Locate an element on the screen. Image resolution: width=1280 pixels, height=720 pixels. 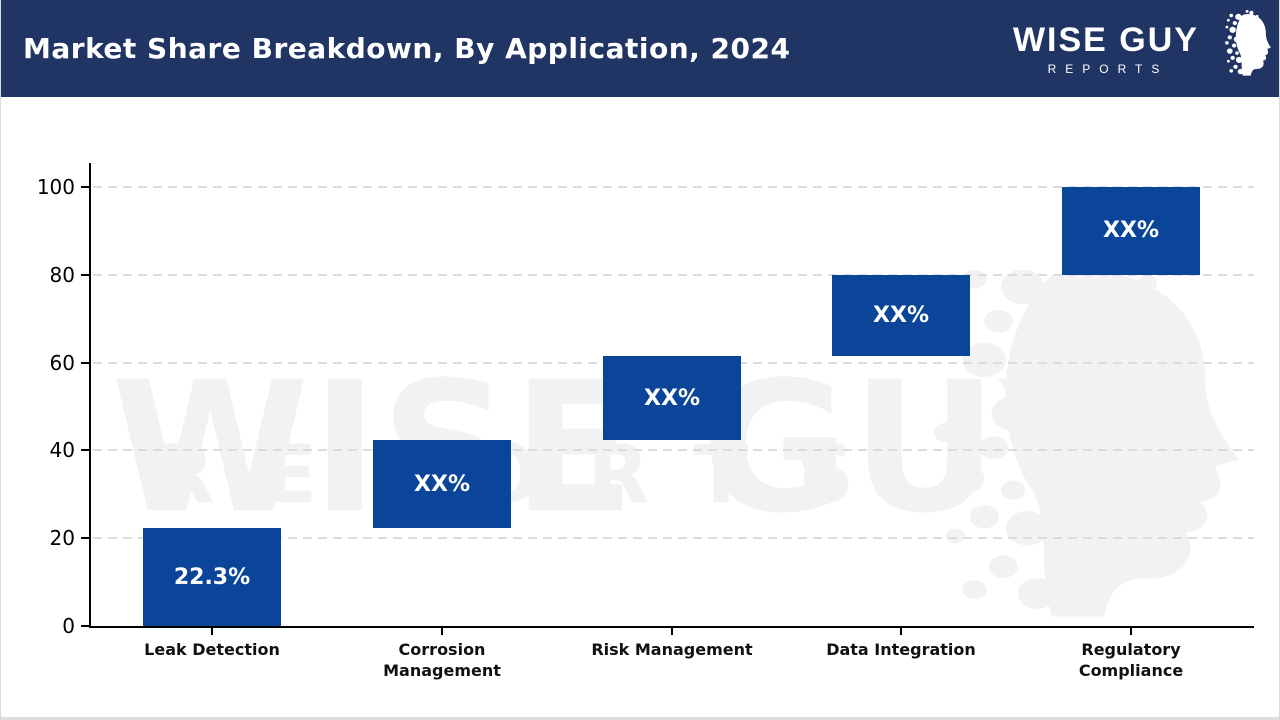
brand-logo: WISE GUY REPORTS is located at coordinates (1143, 49).